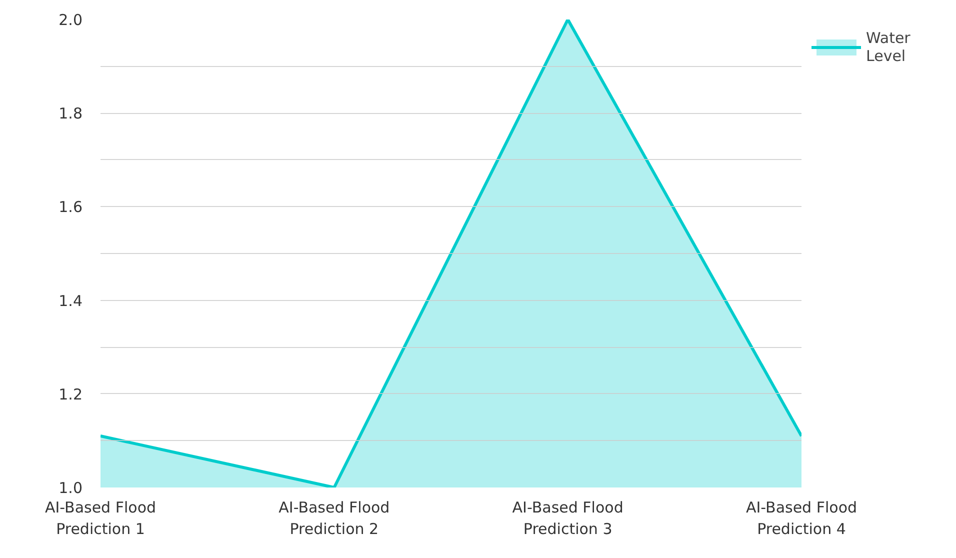 Image resolution: width=956 pixels, height=558 pixels. What do you see at coordinates (70, 394) in the screenshot?
I see `y-tick-label: 1.2` at bounding box center [70, 394].